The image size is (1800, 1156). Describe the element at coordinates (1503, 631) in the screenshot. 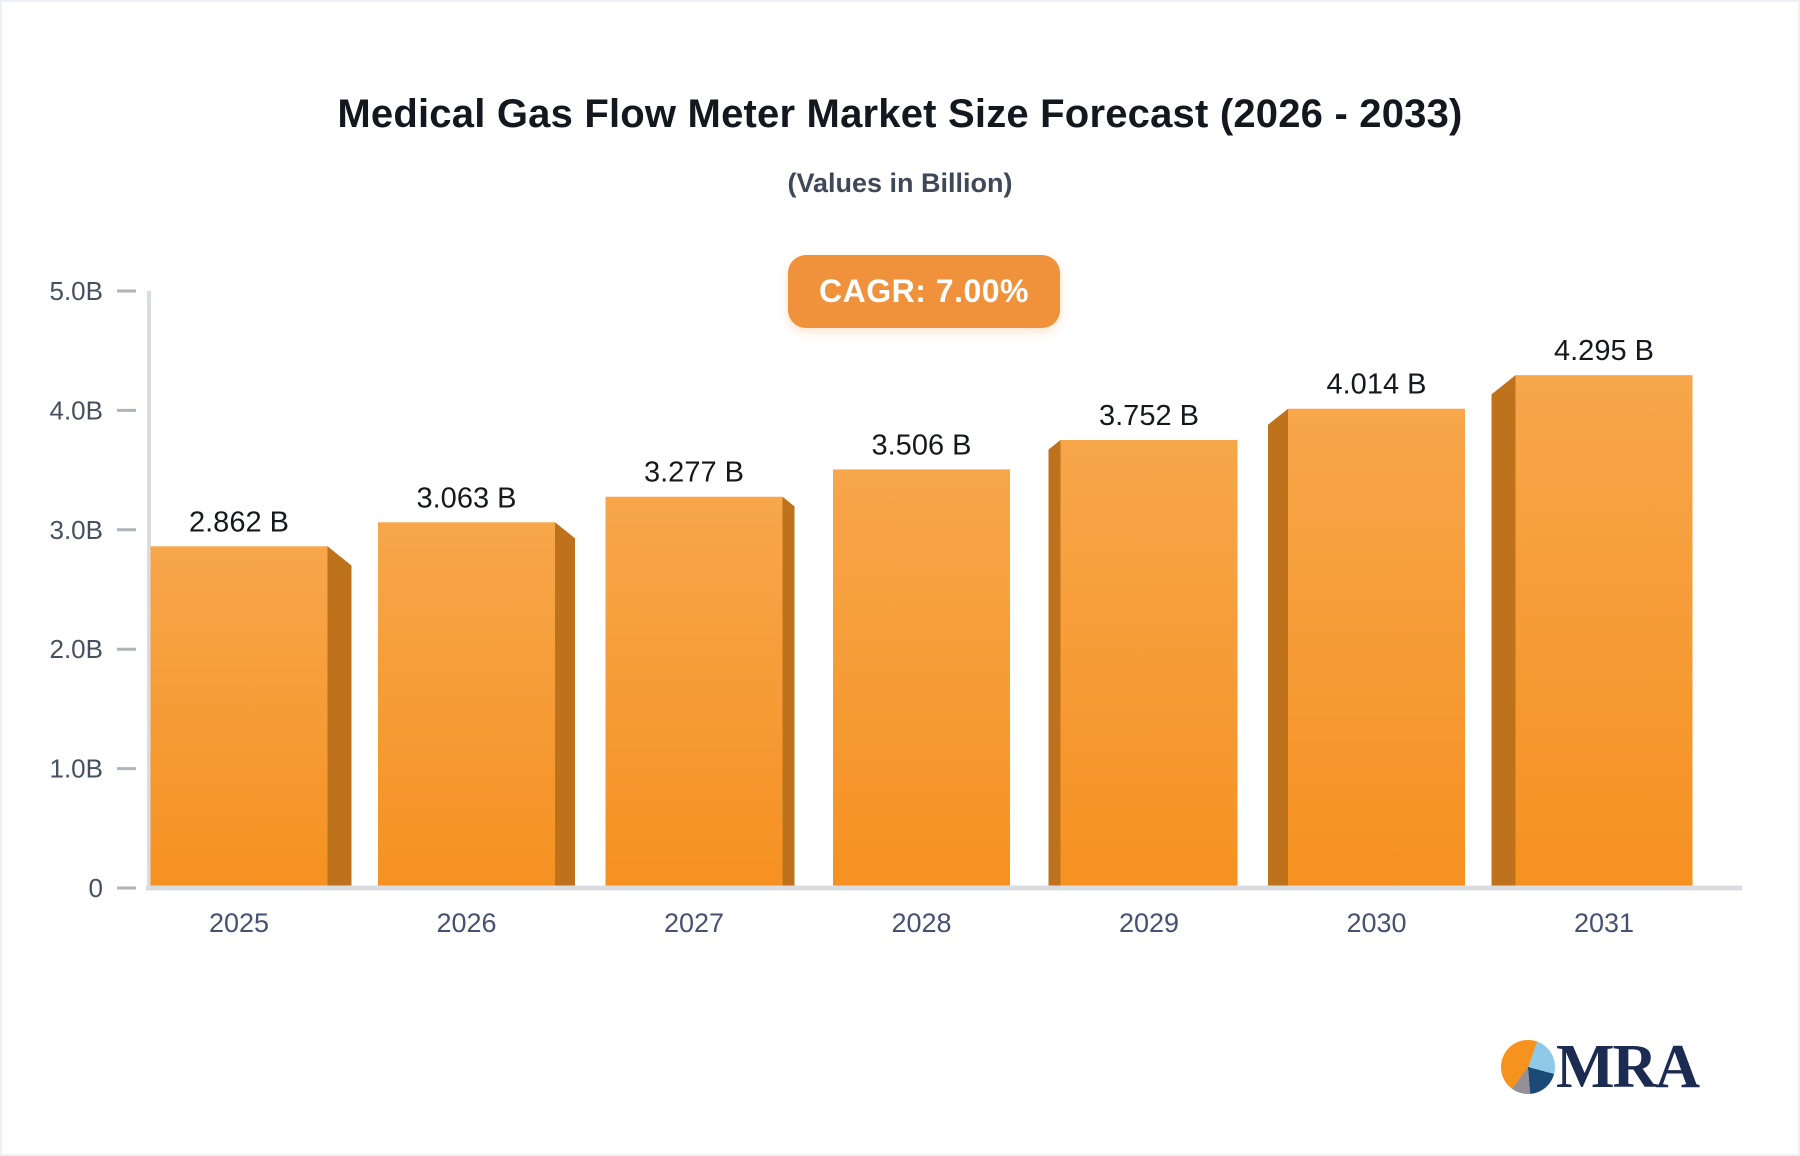

I see `bar-side-2031` at that location.